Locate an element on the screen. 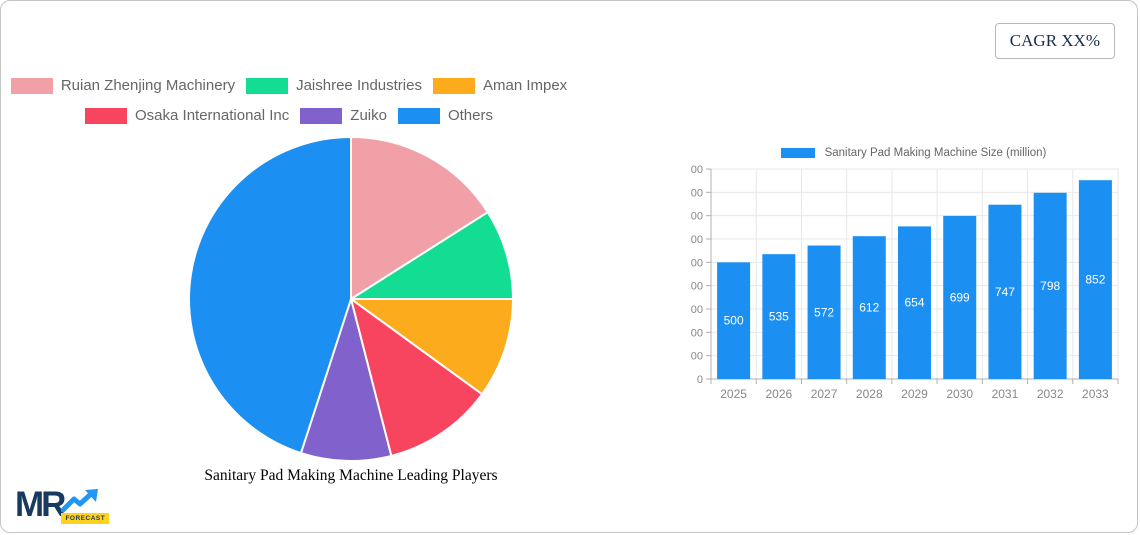 Image resolution: width=1140 pixels, height=535 pixels. bar-value-label: 798 is located at coordinates (1050, 286).